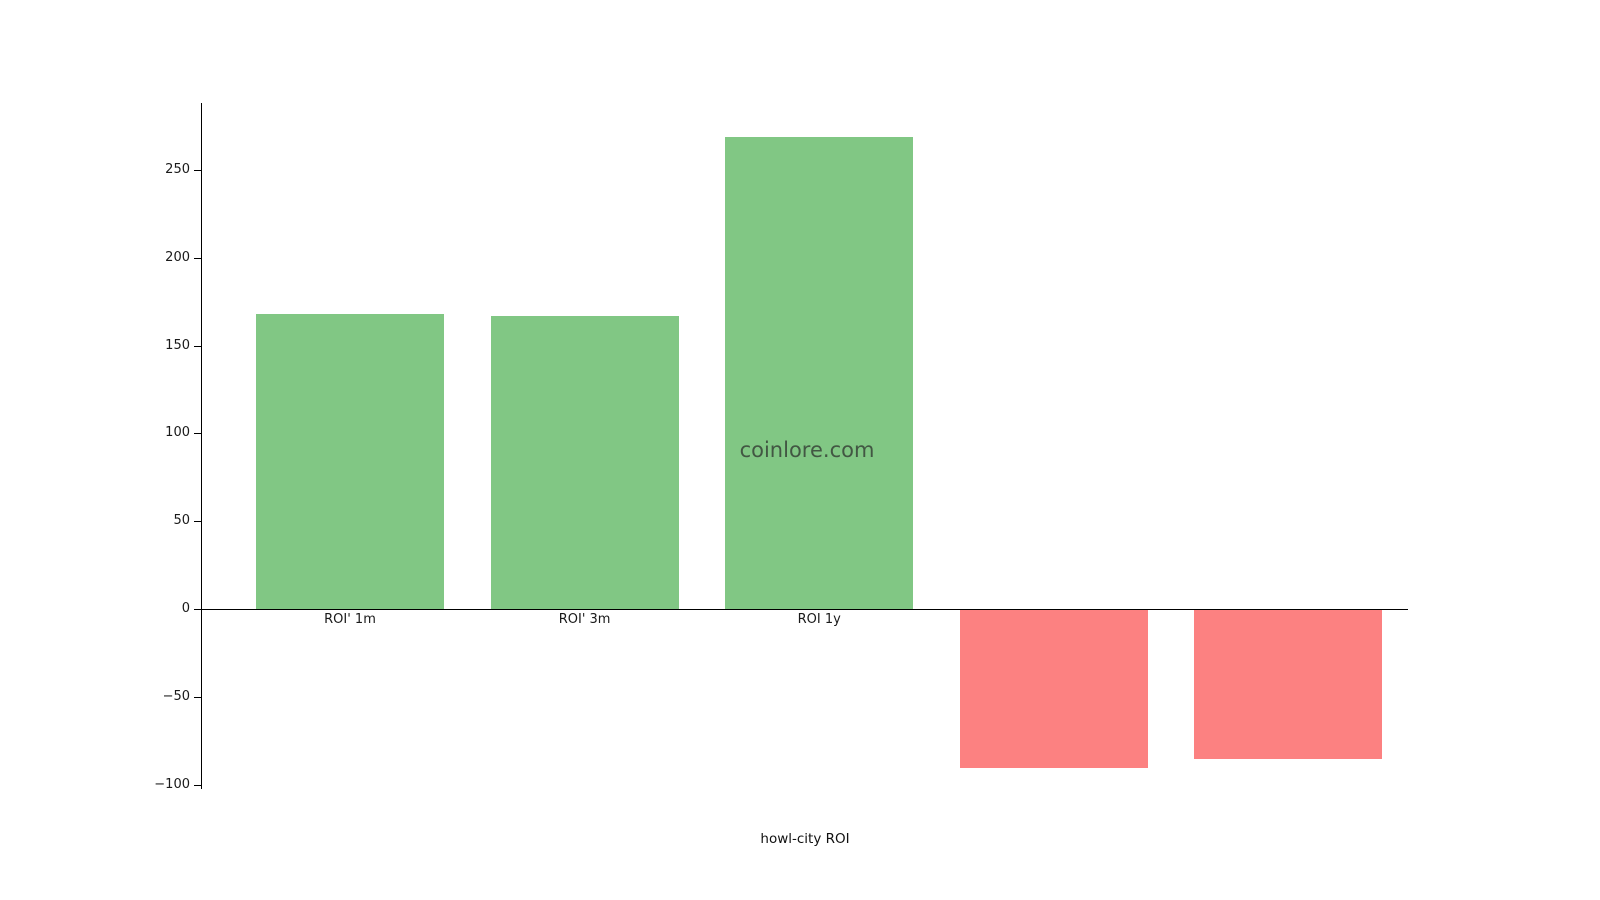 The height and width of the screenshot is (900, 1600). What do you see at coordinates (172, 784) in the screenshot?
I see `y-tick-label: −100` at bounding box center [172, 784].